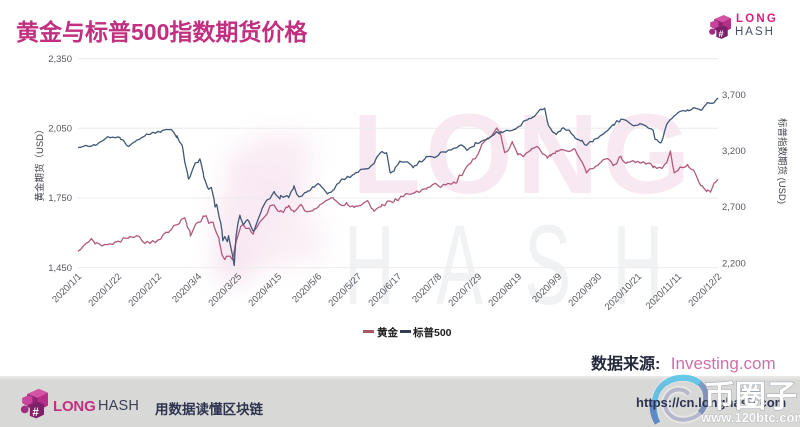  I want to click on svg-text: 币圈子, so click(750, 396).